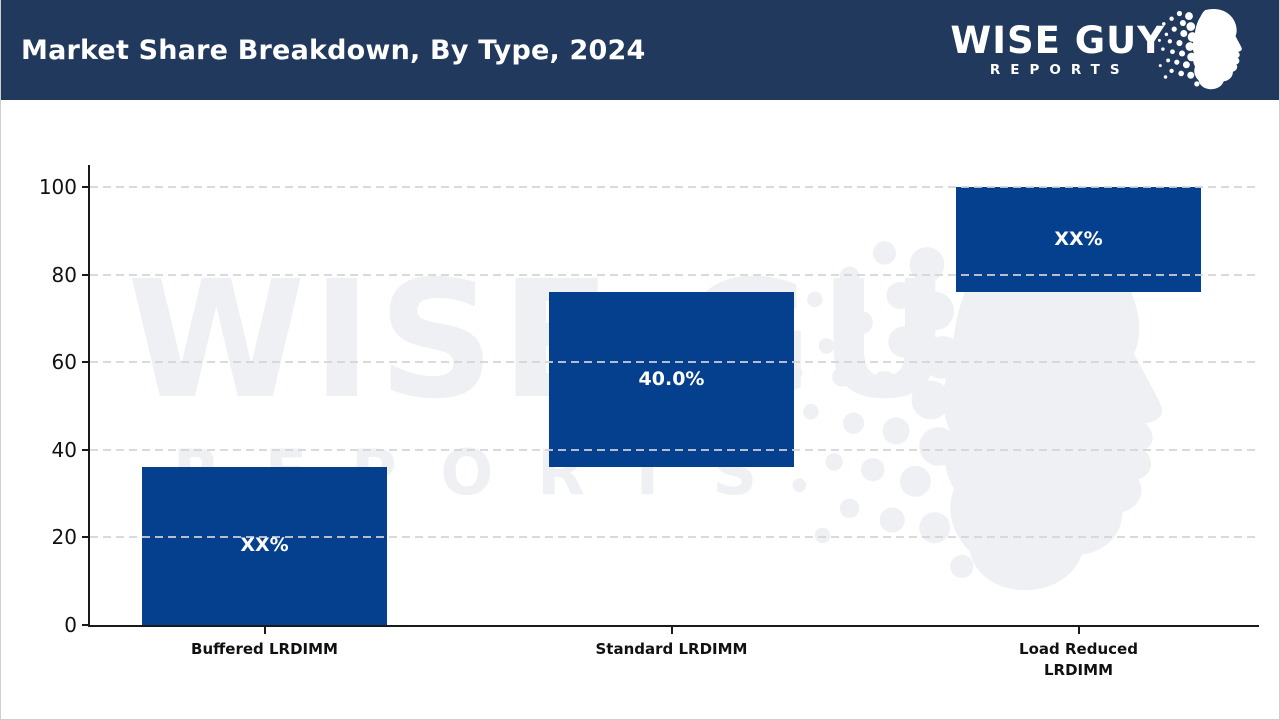 The width and height of the screenshot is (1280, 720). Describe the element at coordinates (64, 274) in the screenshot. I see `y-tick-label: 80` at that location.